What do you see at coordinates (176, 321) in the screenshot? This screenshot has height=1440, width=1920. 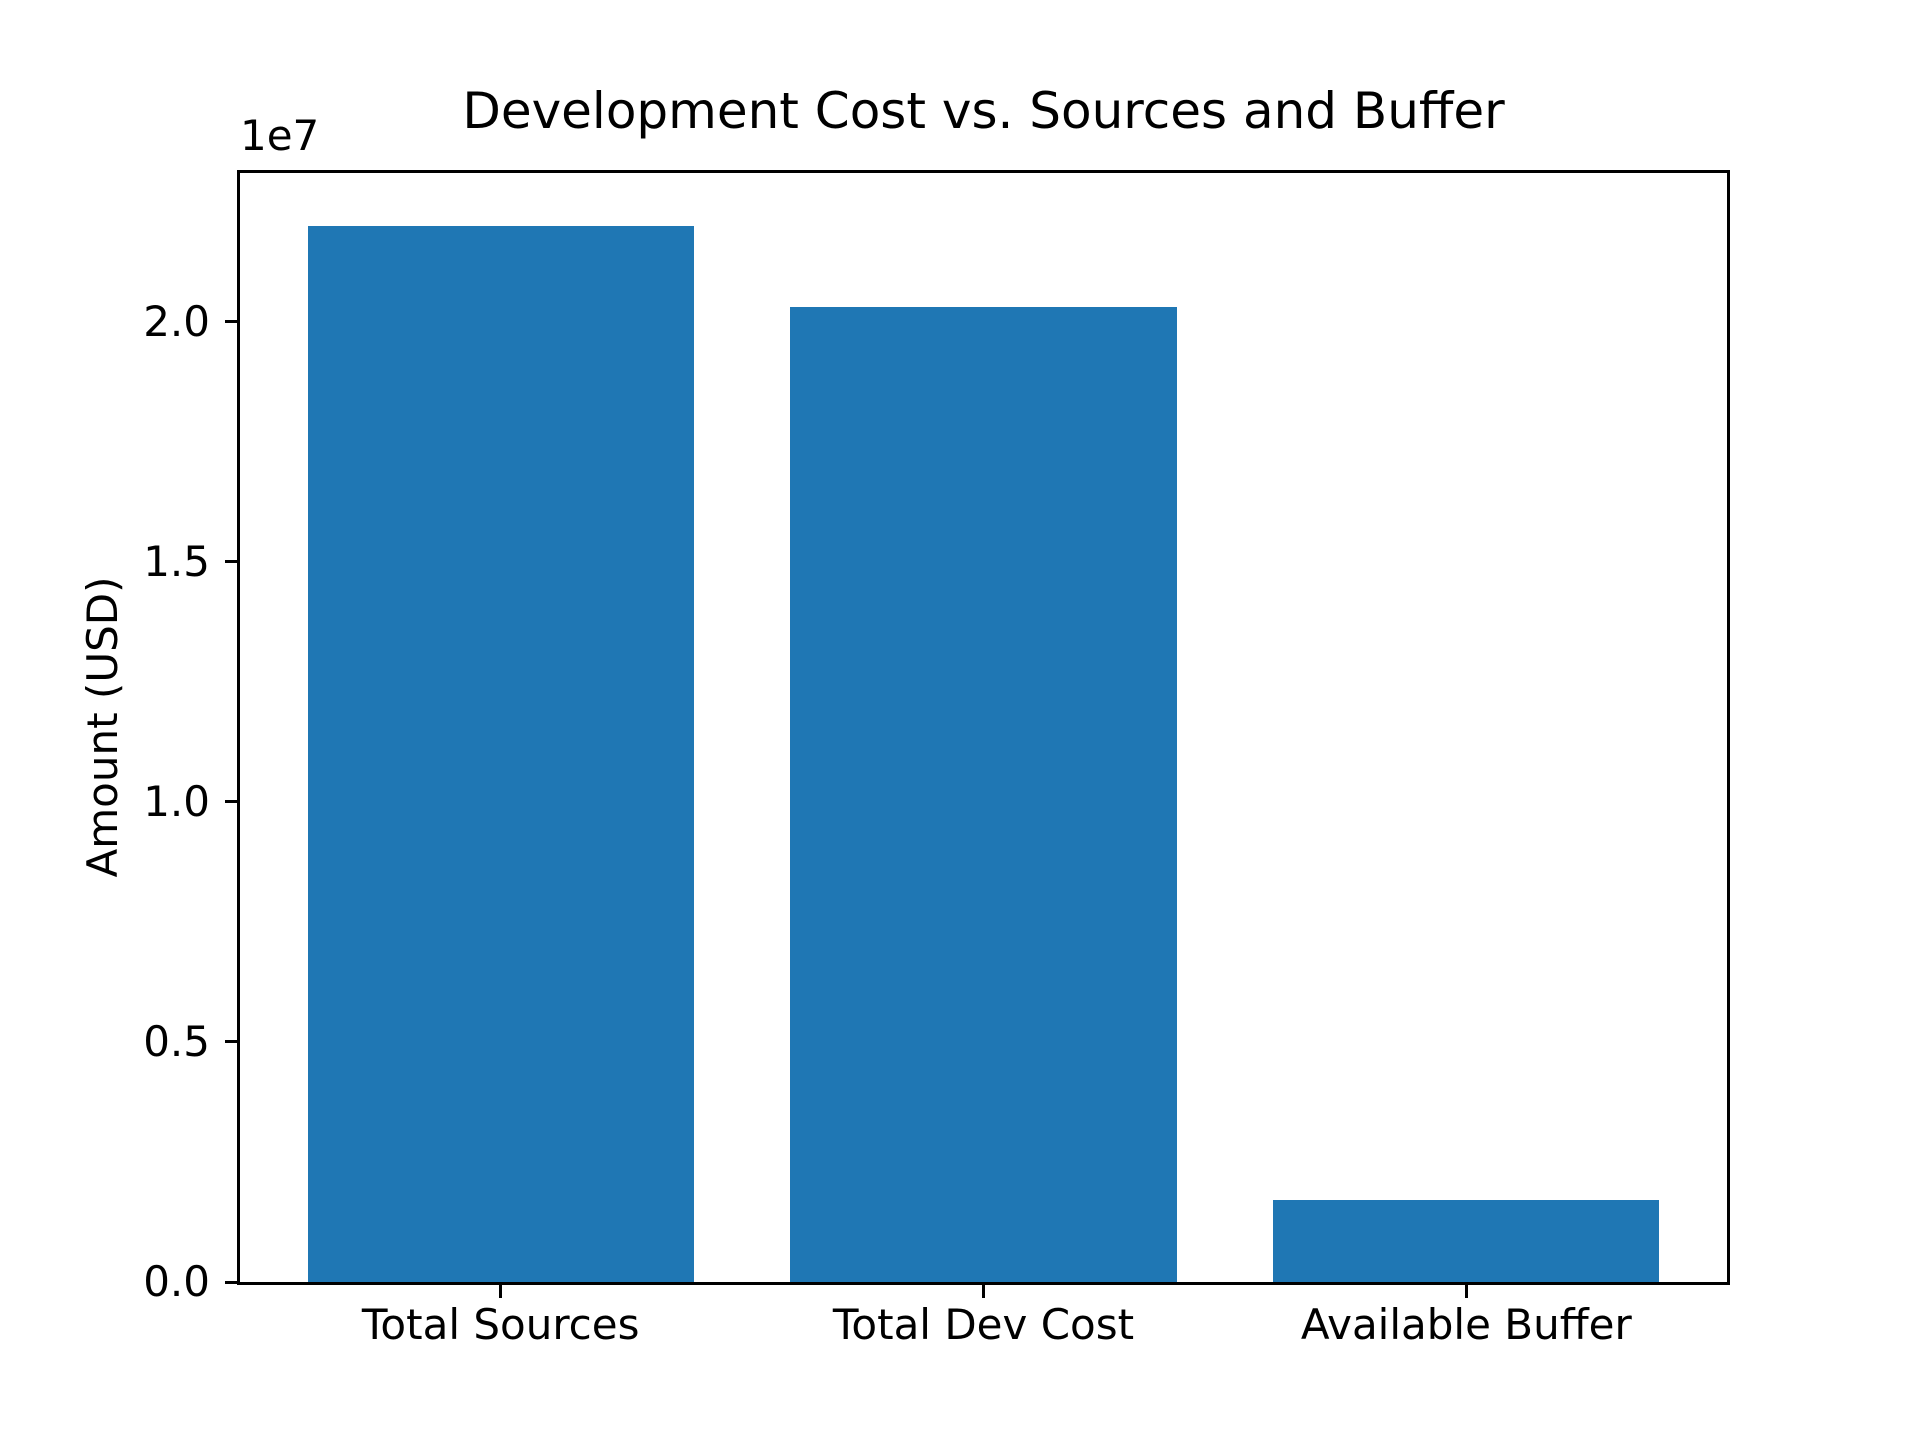 I see `y-tick-label: 2.0` at bounding box center [176, 321].